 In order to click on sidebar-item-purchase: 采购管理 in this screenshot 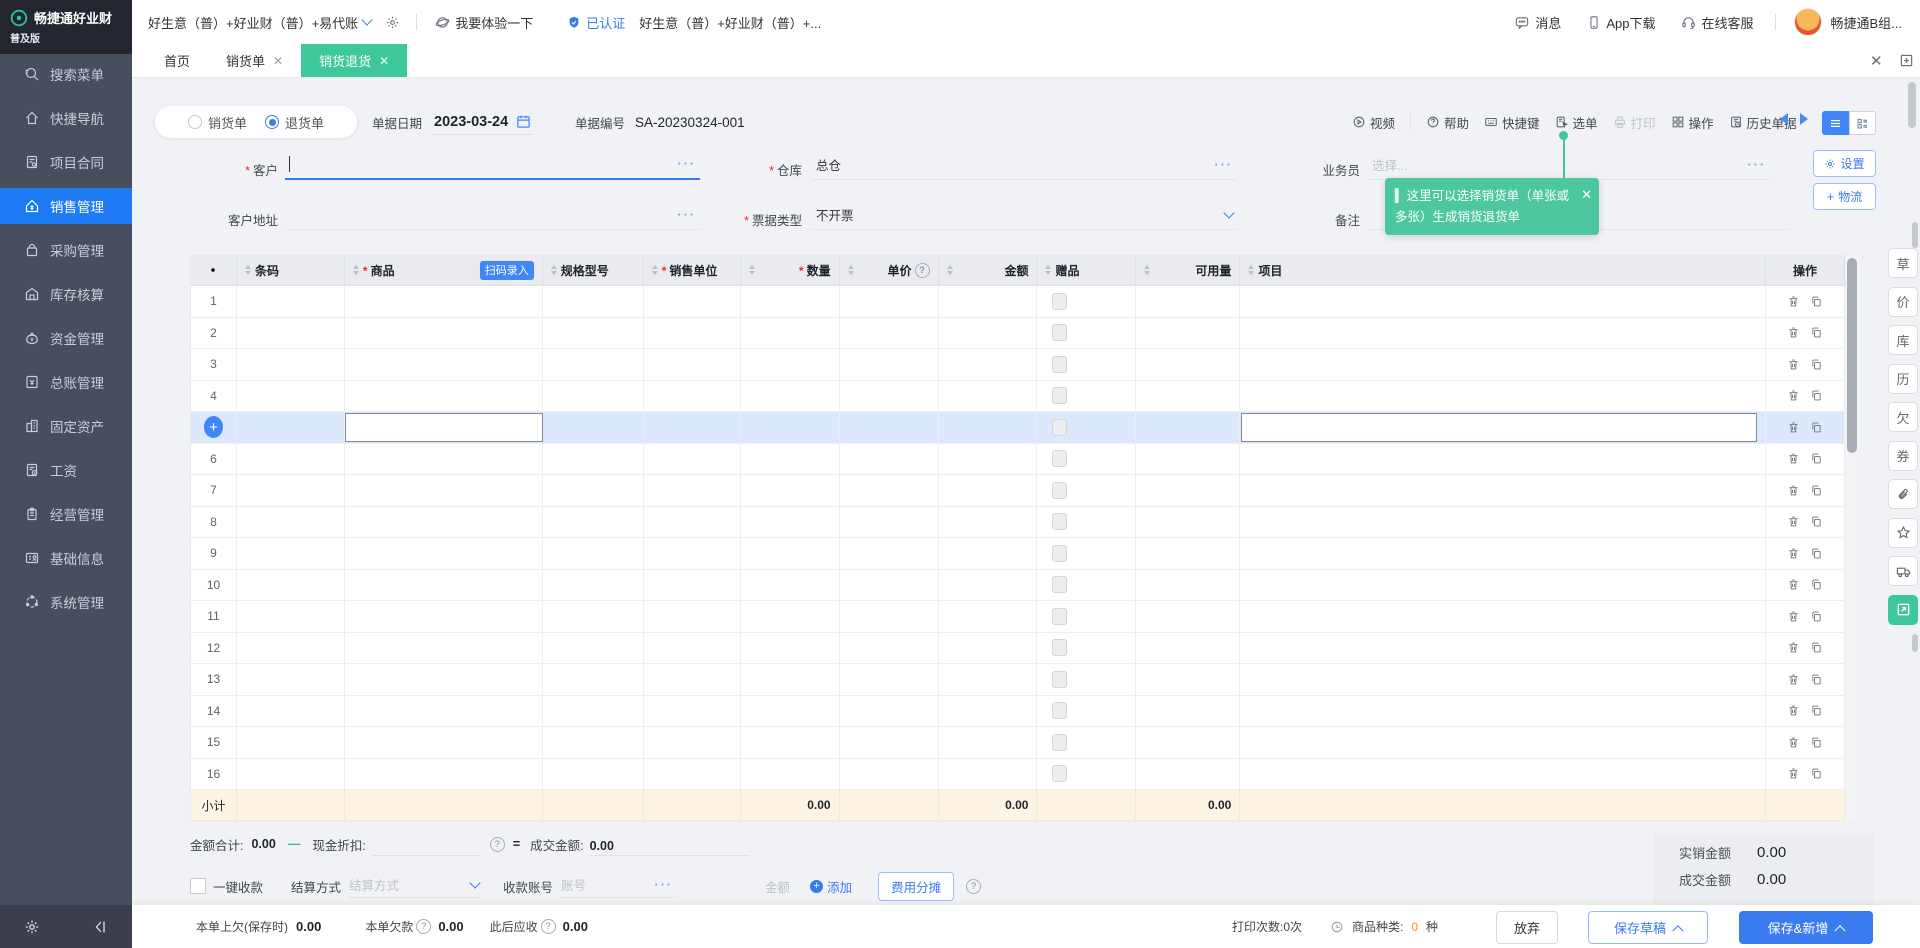, I will do `click(66, 250)`.